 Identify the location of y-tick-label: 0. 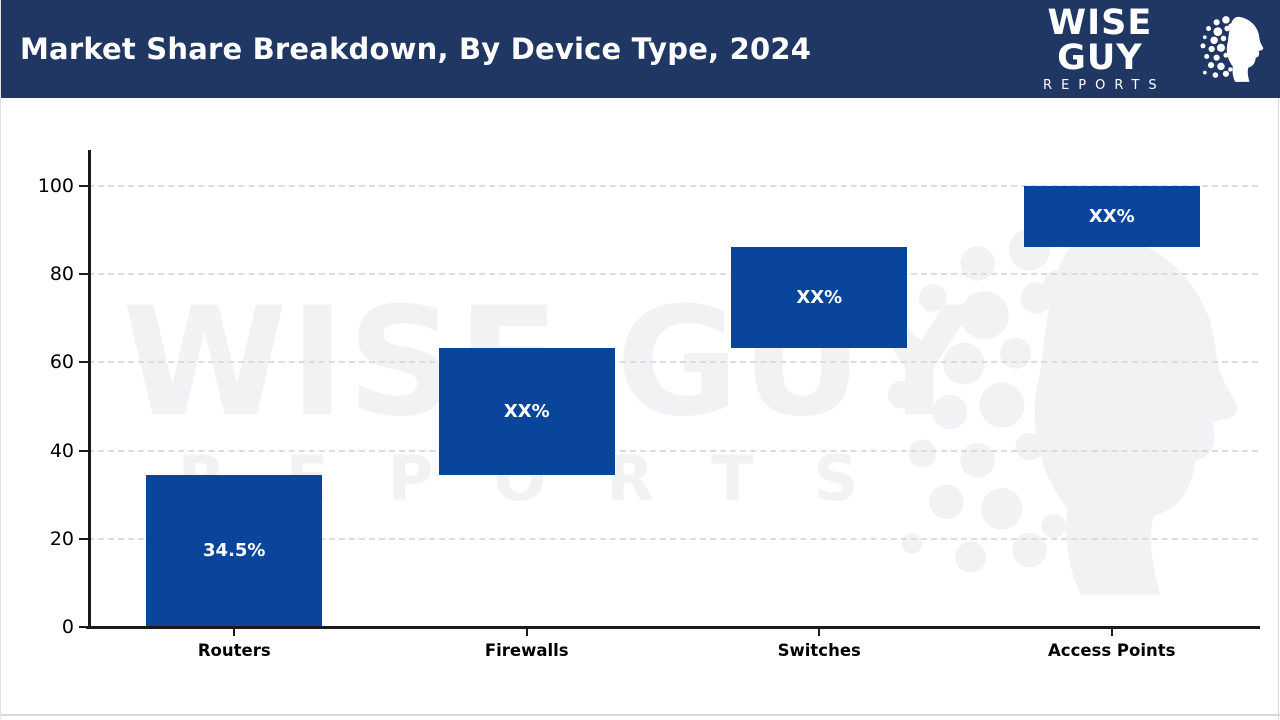
(67, 627).